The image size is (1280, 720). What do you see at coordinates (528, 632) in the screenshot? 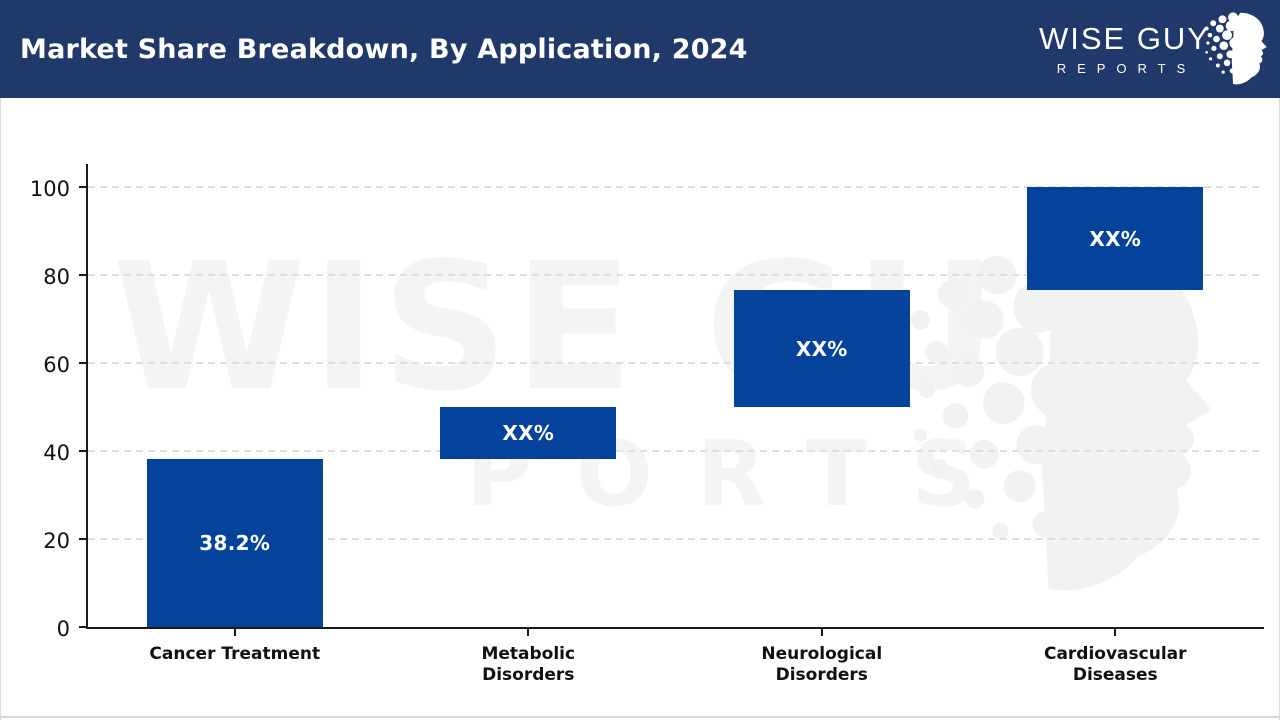
I see `x-axis-tick-metabolic` at bounding box center [528, 632].